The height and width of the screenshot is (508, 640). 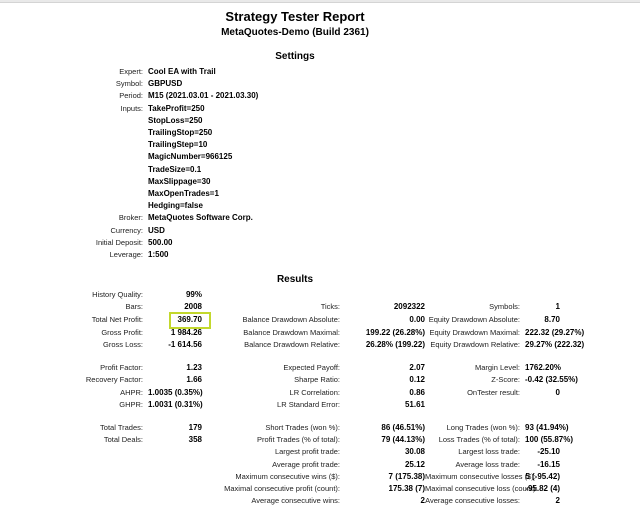 What do you see at coordinates (417, 380) in the screenshot?
I see `result-value: 0.12` at bounding box center [417, 380].